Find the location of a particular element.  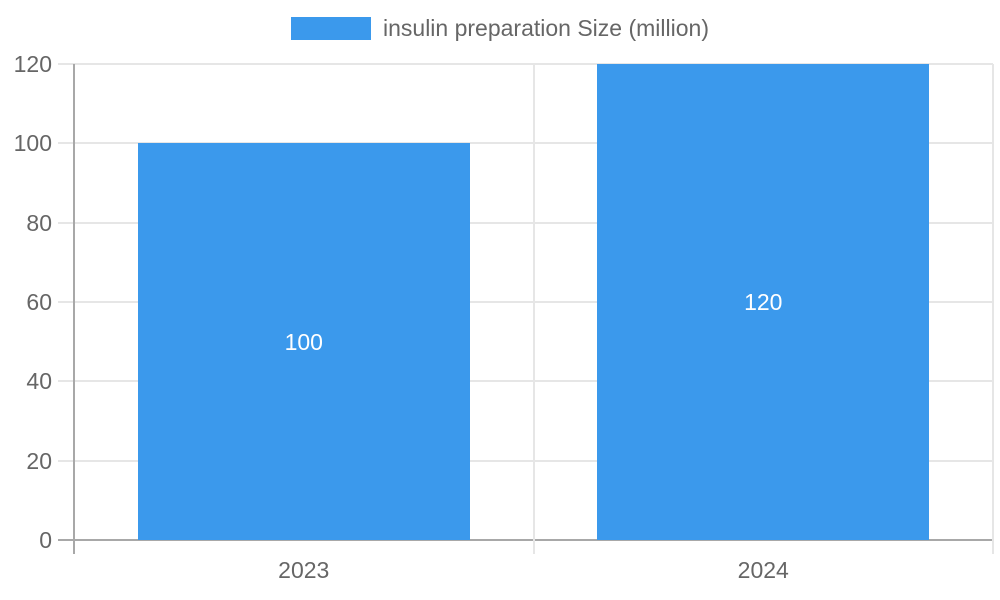

legend-label: insulin preparation Size (million) is located at coordinates (546, 28).